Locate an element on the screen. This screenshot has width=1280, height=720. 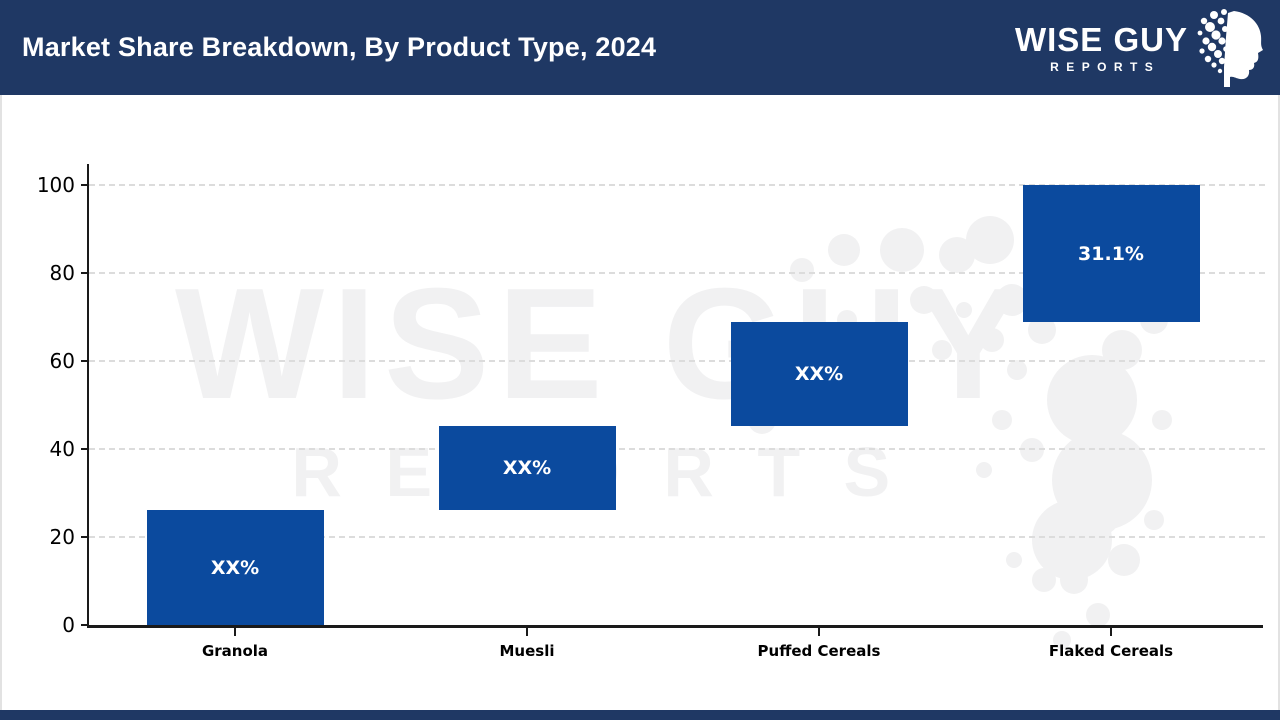
y-axis-tick-label: 60 is located at coordinates (62, 361).